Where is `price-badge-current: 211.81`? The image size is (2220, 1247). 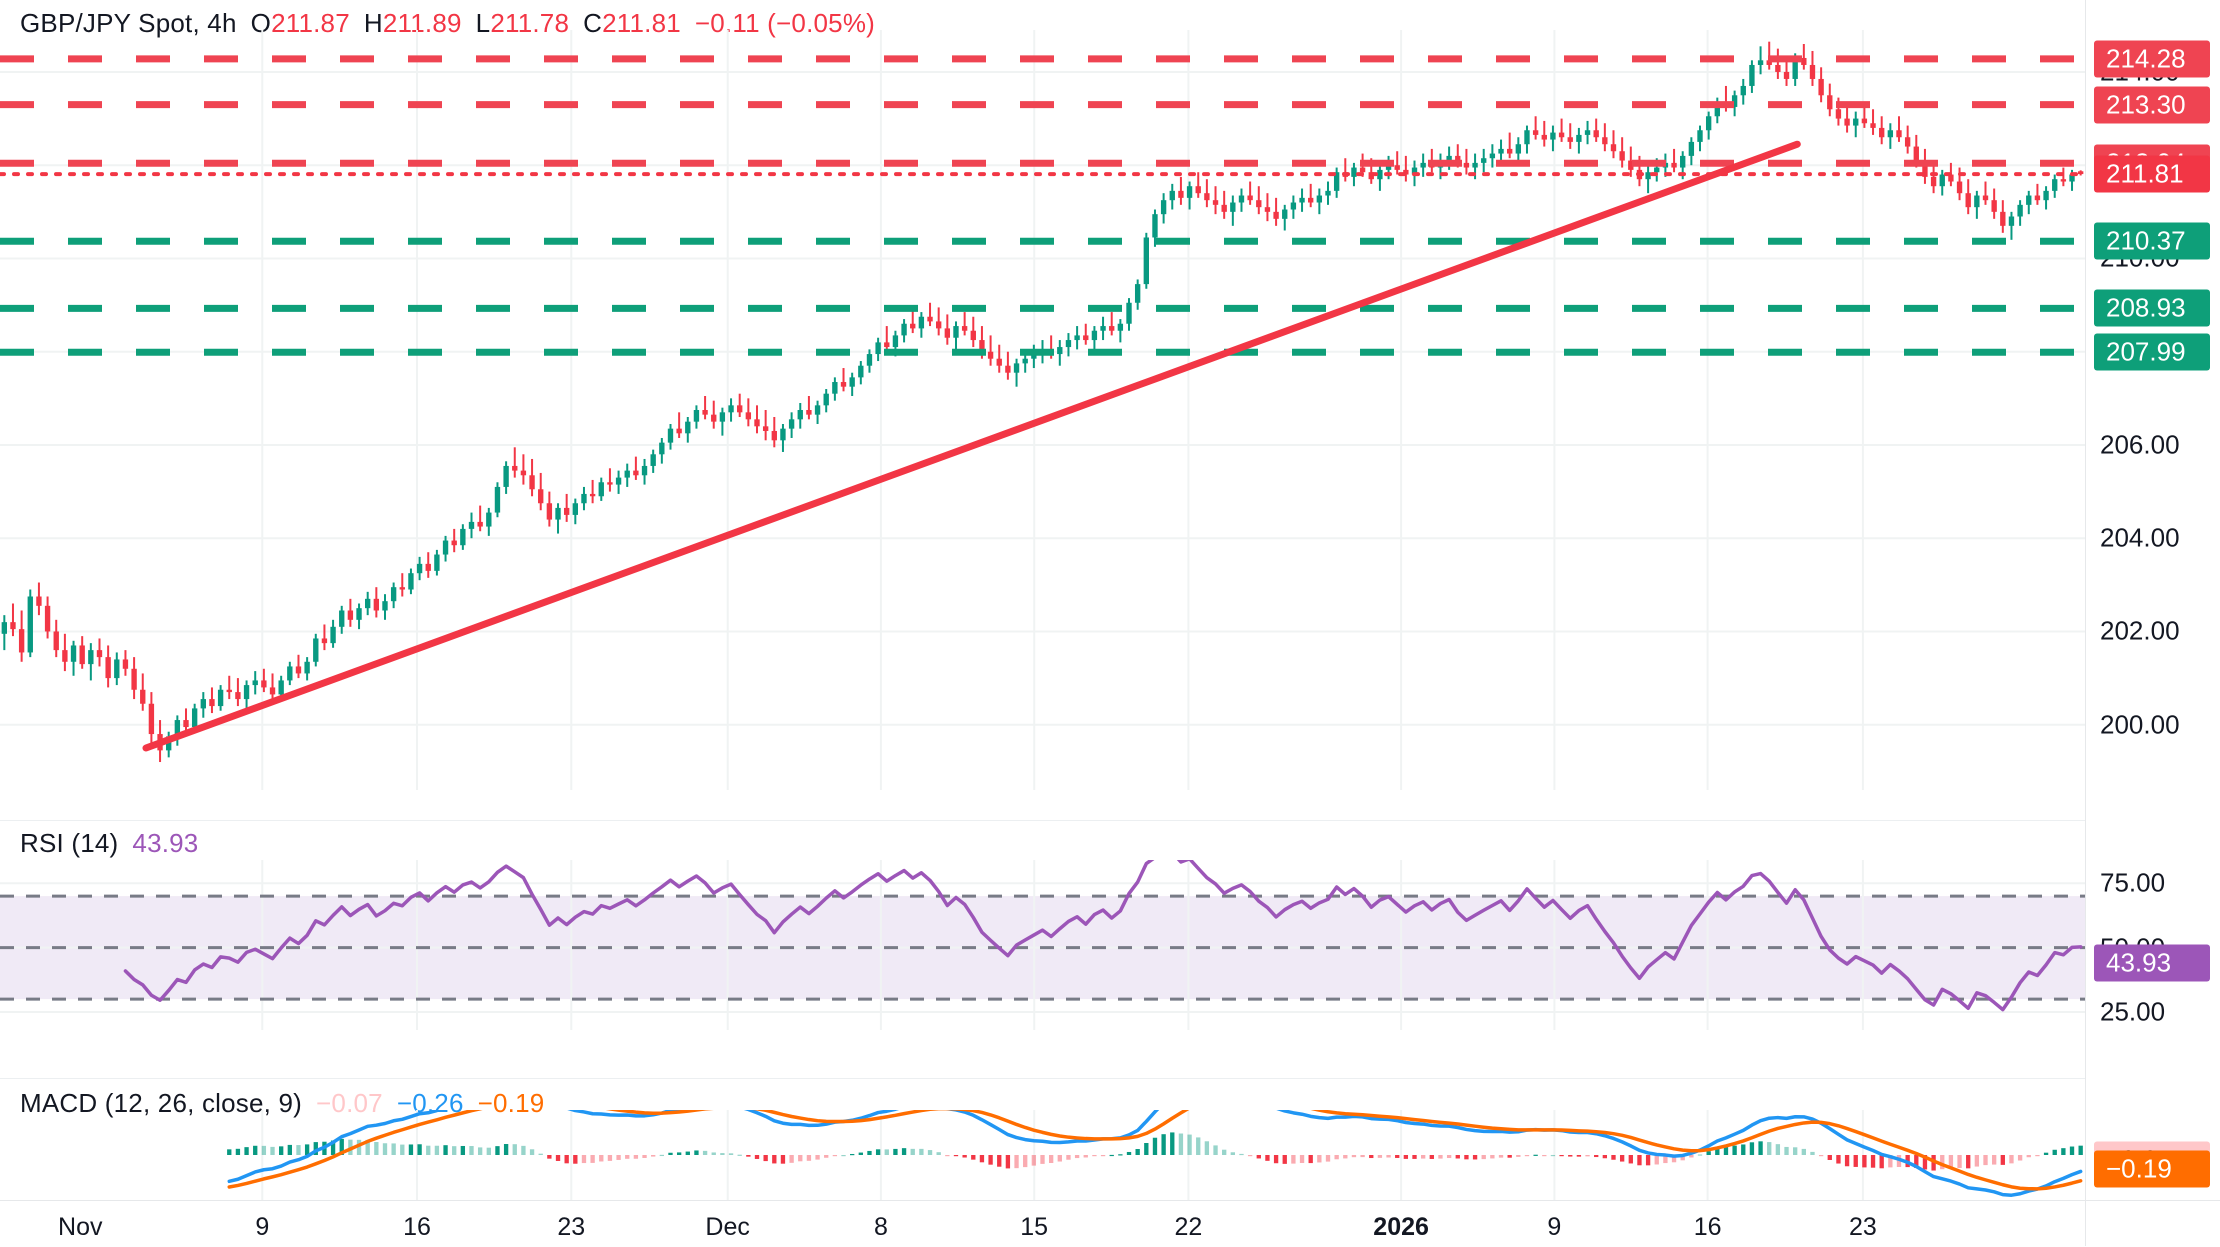
price-badge-current: 211.81 is located at coordinates (2152, 174).